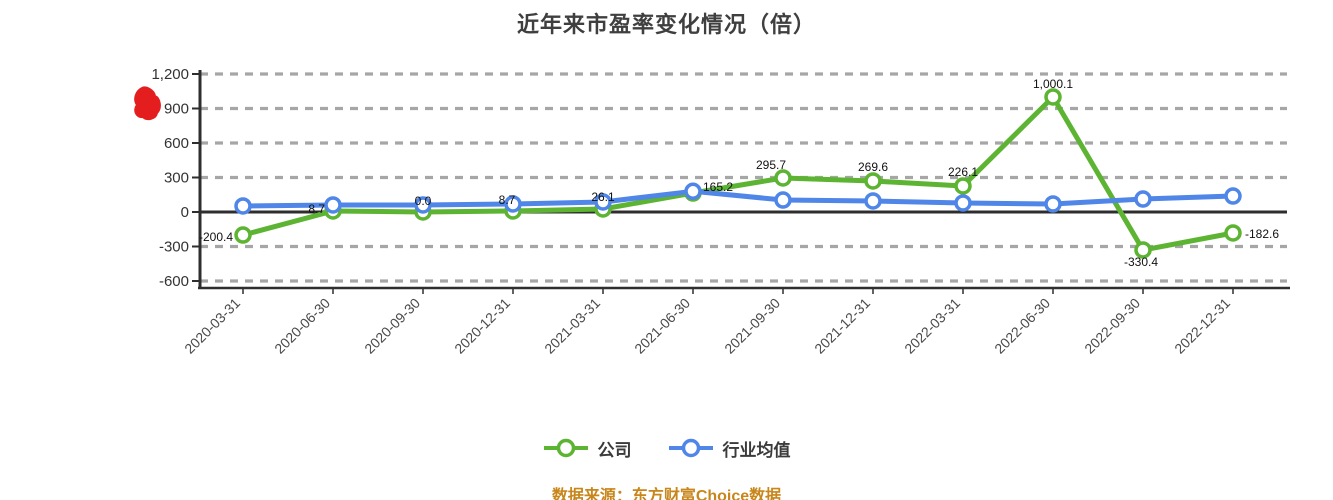 The height and width of the screenshot is (500, 1333). What do you see at coordinates (1262, 234) in the screenshot?
I see `data-point-label: -182.6` at bounding box center [1262, 234].